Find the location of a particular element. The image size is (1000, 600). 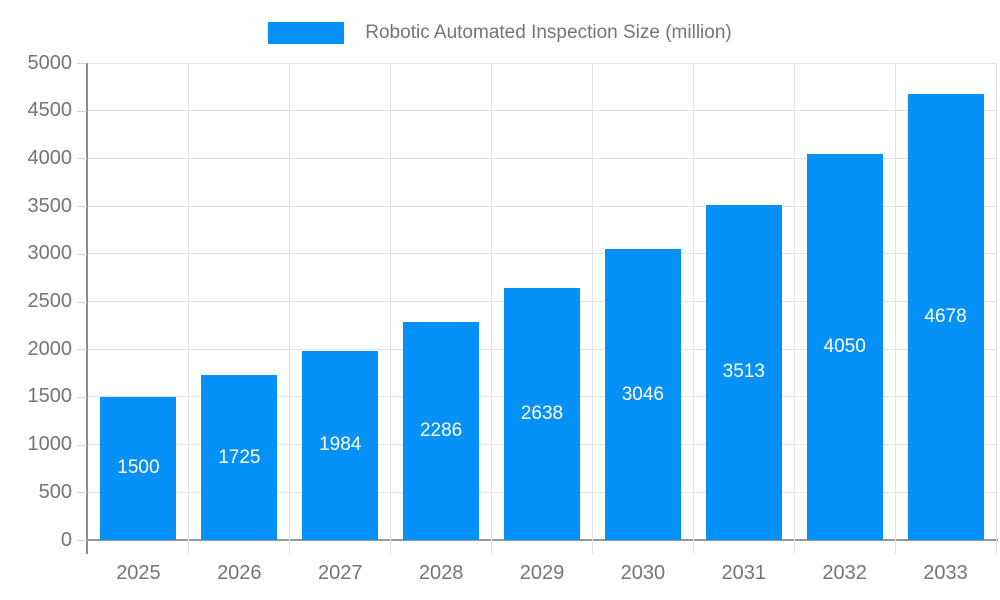

bar-value-label: 4050 is located at coordinates (844, 346).